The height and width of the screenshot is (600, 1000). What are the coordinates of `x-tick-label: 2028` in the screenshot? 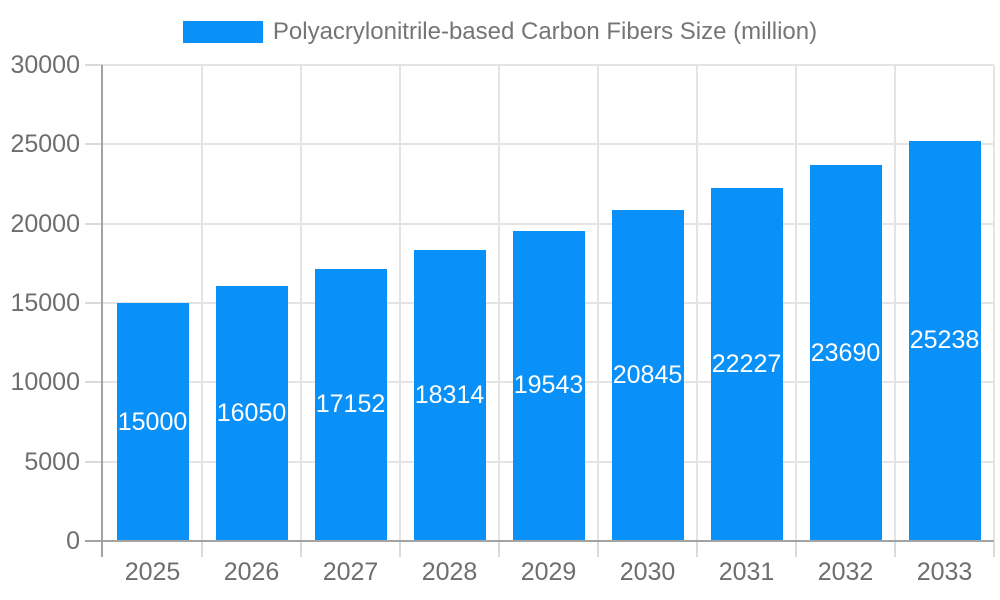 It's located at (449, 572).